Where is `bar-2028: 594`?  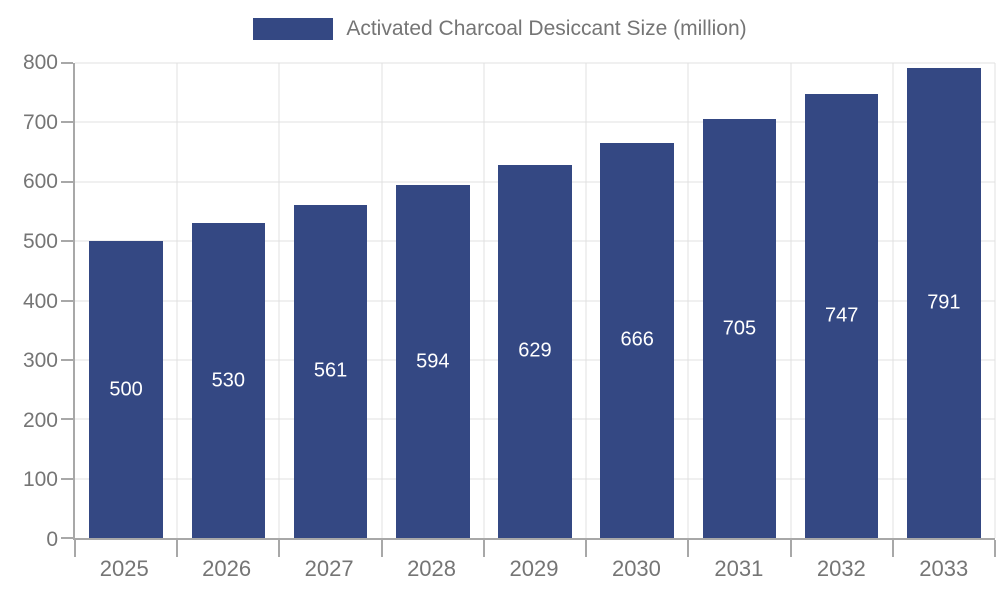 bar-2028: 594 is located at coordinates (432, 361).